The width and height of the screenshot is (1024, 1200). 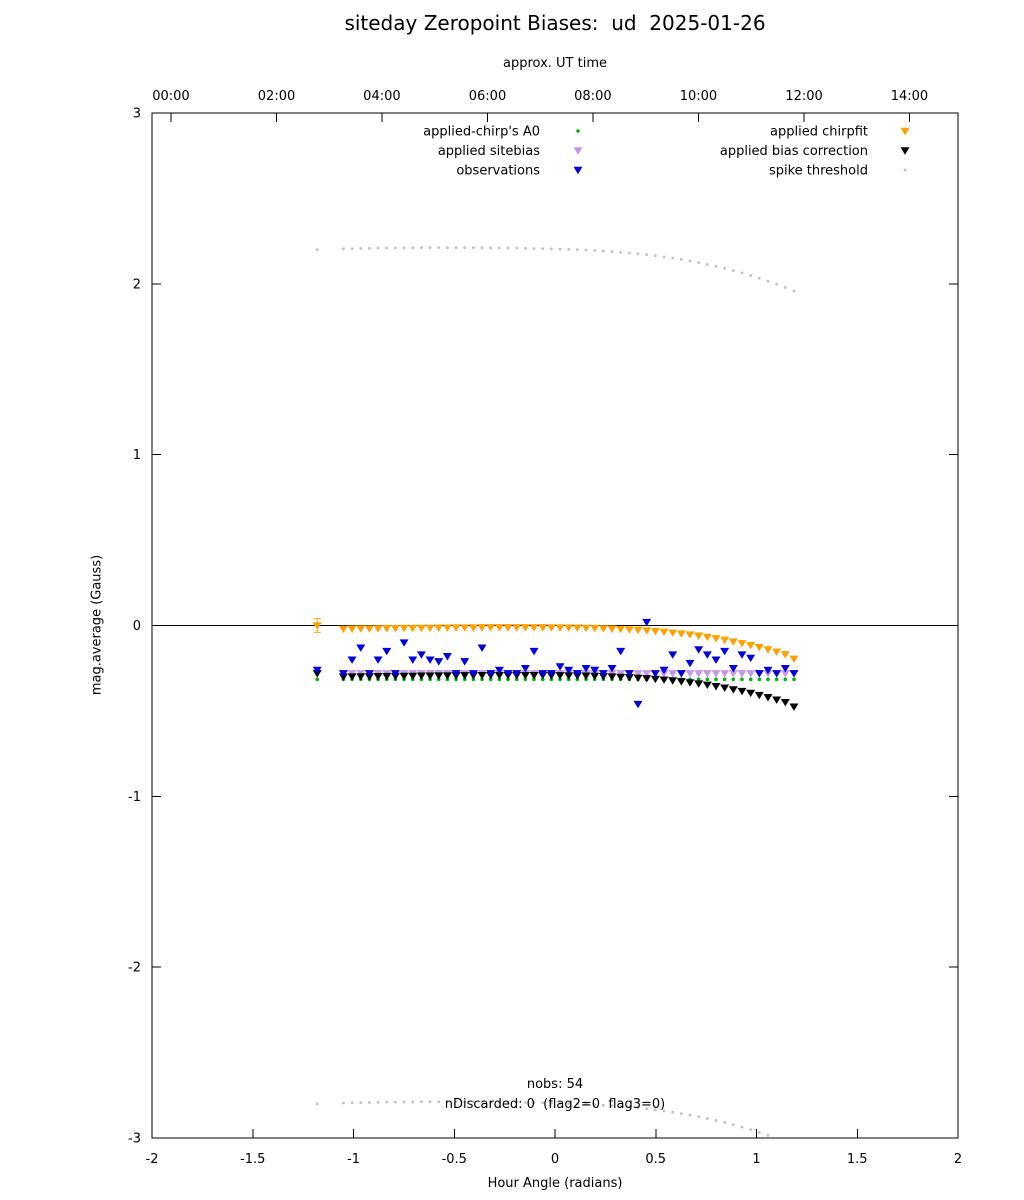 I want to click on y-tick-label: 3, so click(x=137, y=114).